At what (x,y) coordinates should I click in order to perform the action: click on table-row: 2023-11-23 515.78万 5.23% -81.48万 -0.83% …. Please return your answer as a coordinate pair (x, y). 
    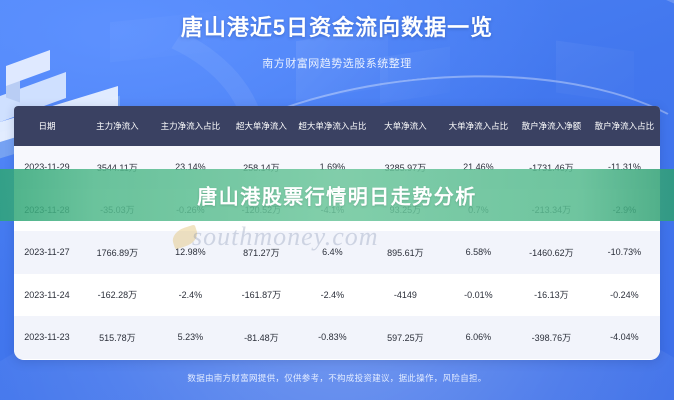
    Looking at the image, I should click on (337, 337).